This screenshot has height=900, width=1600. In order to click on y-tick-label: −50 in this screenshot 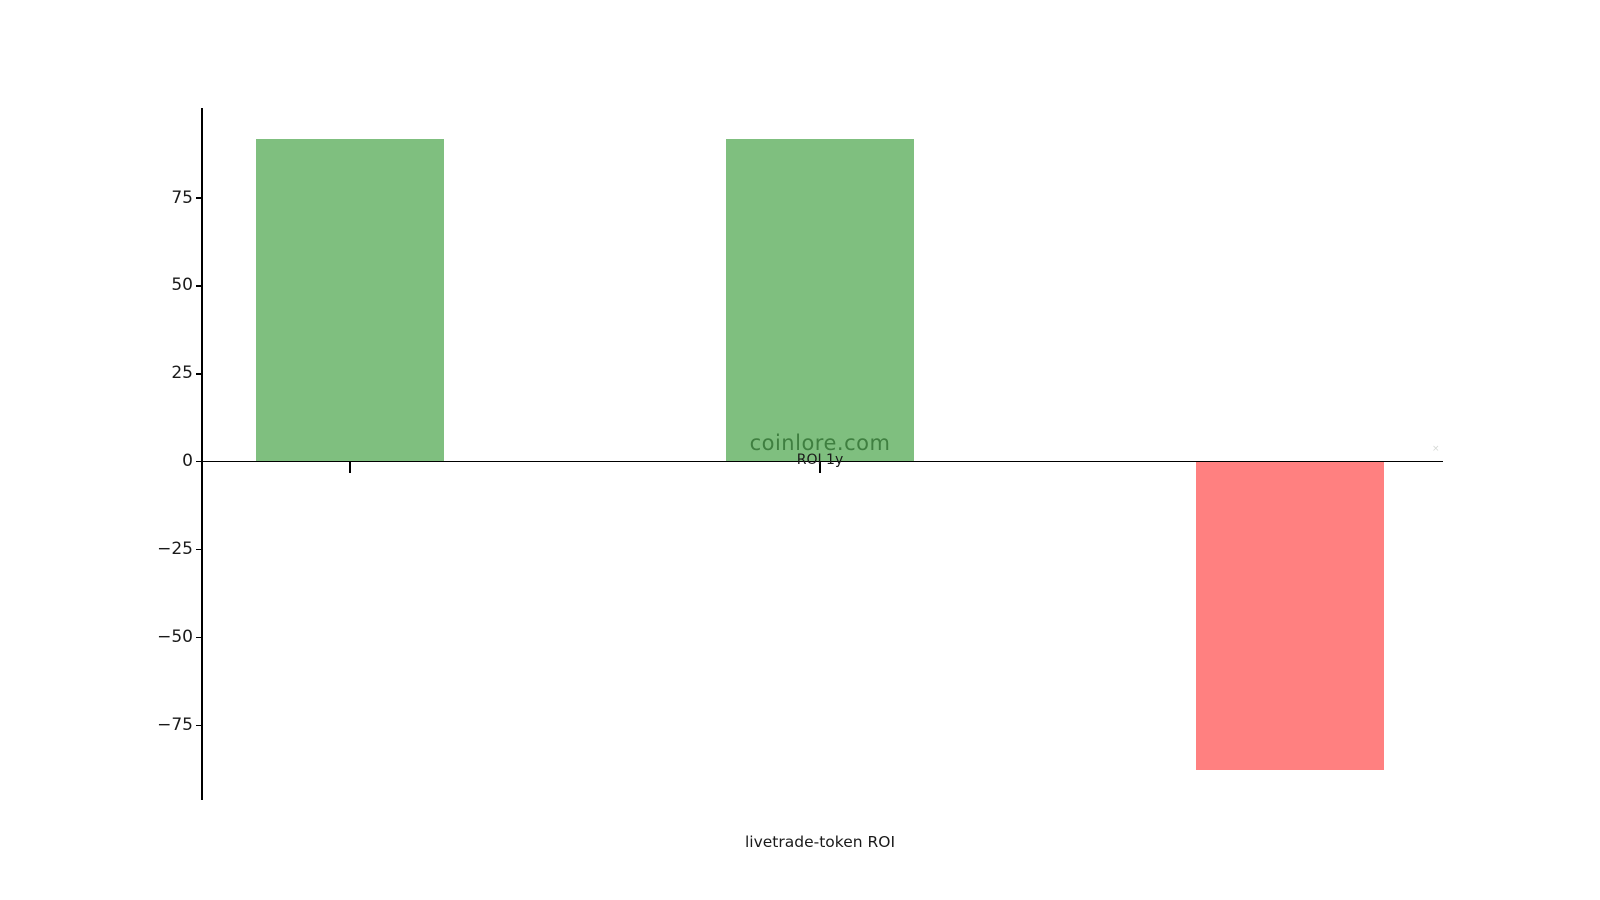, I will do `click(175, 637)`.